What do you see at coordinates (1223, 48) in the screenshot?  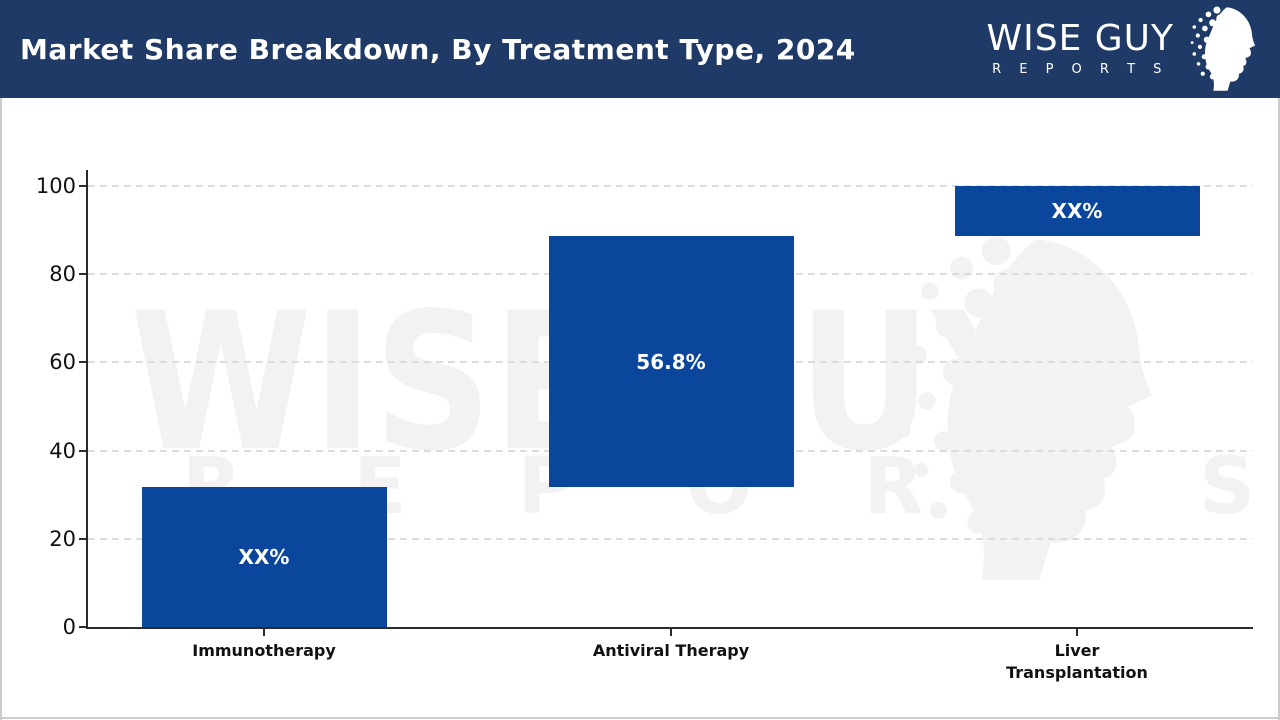 I see `dotted-head-icon` at bounding box center [1223, 48].